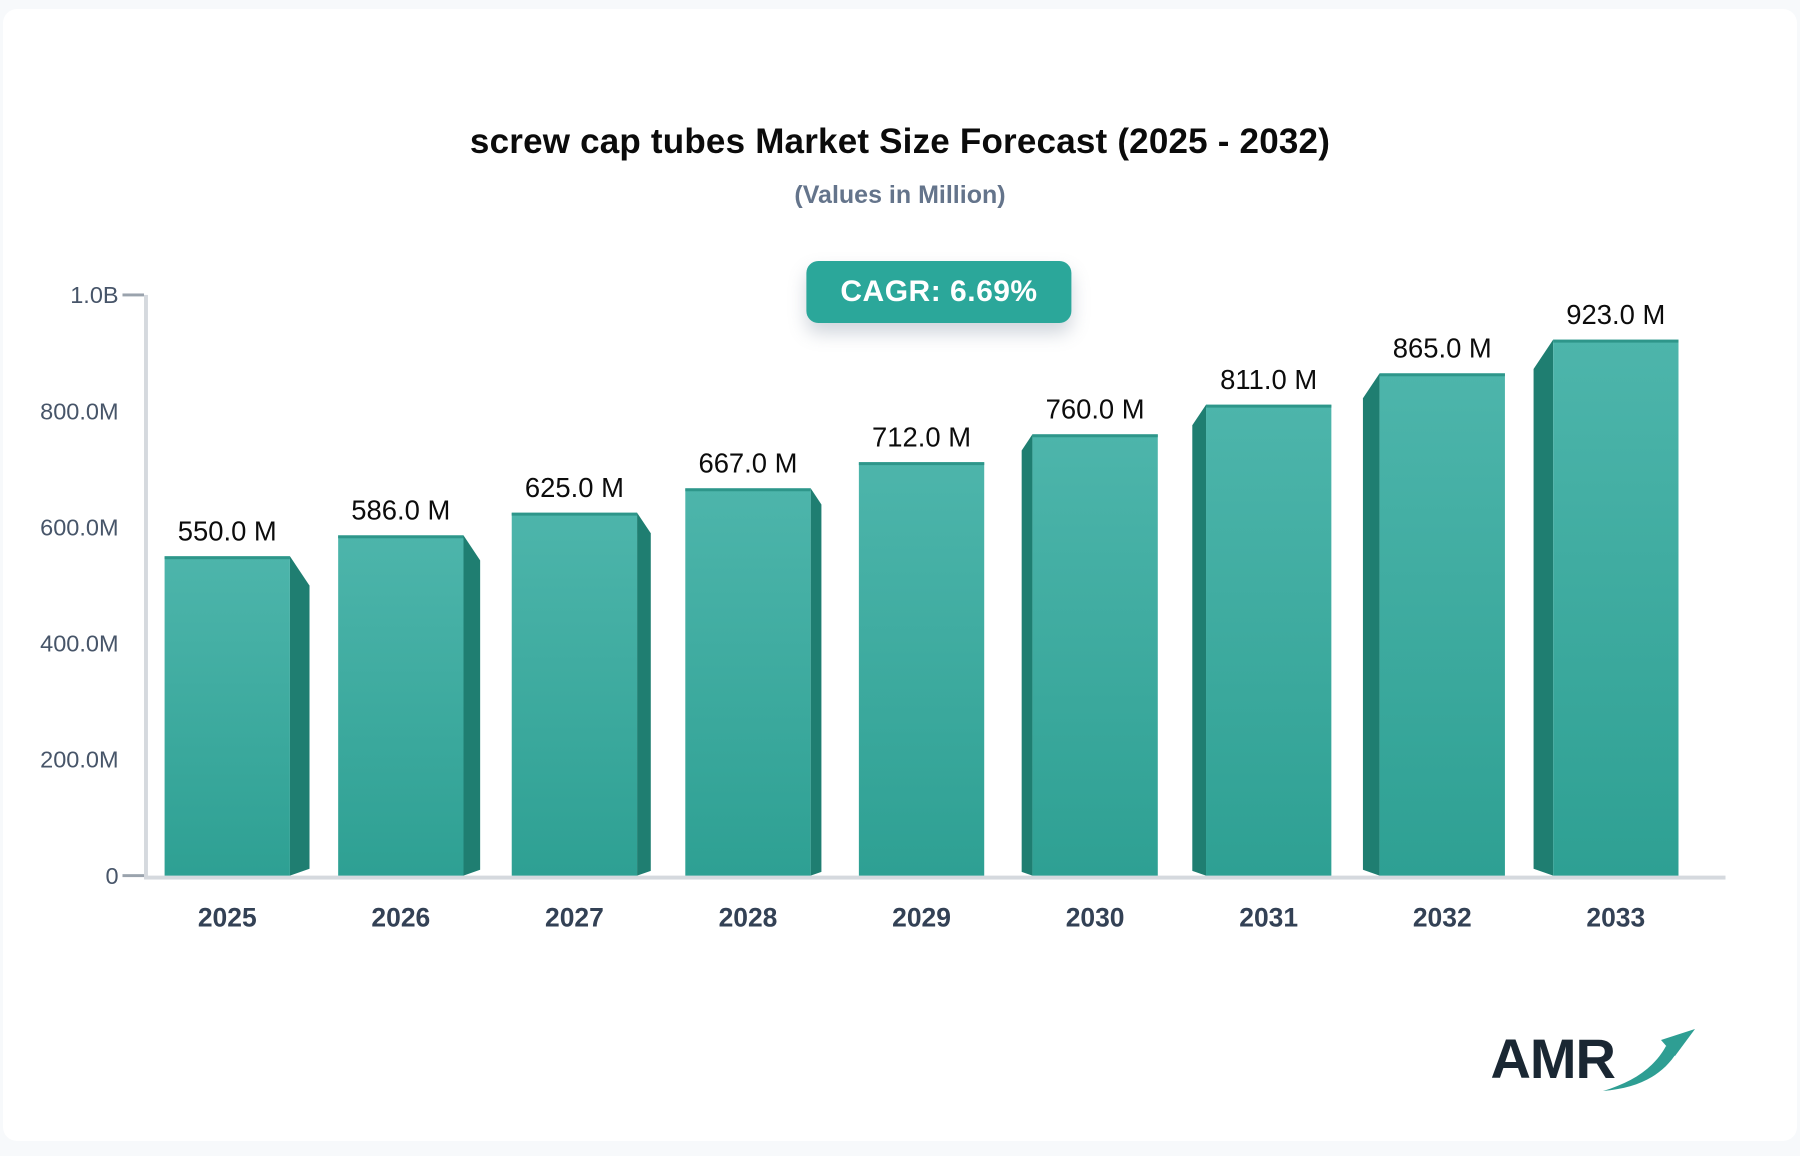 Image resolution: width=1800 pixels, height=1156 pixels. I want to click on bar-value-label: 923.0 M, so click(1615, 314).